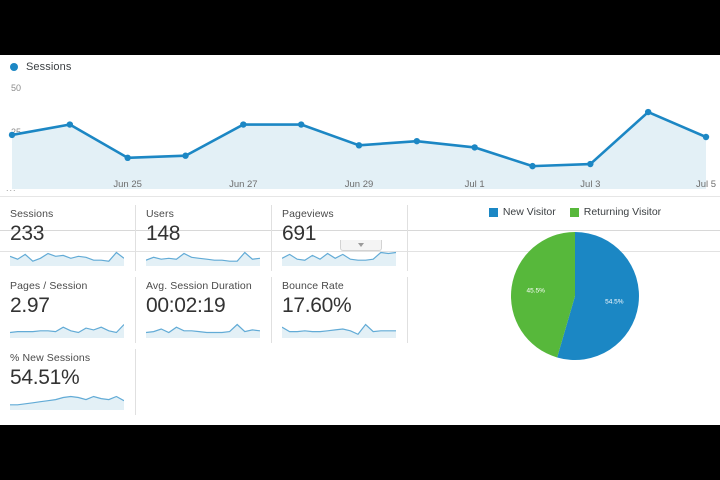  I want to click on sessions-legend-dot-icon, so click(14, 67).